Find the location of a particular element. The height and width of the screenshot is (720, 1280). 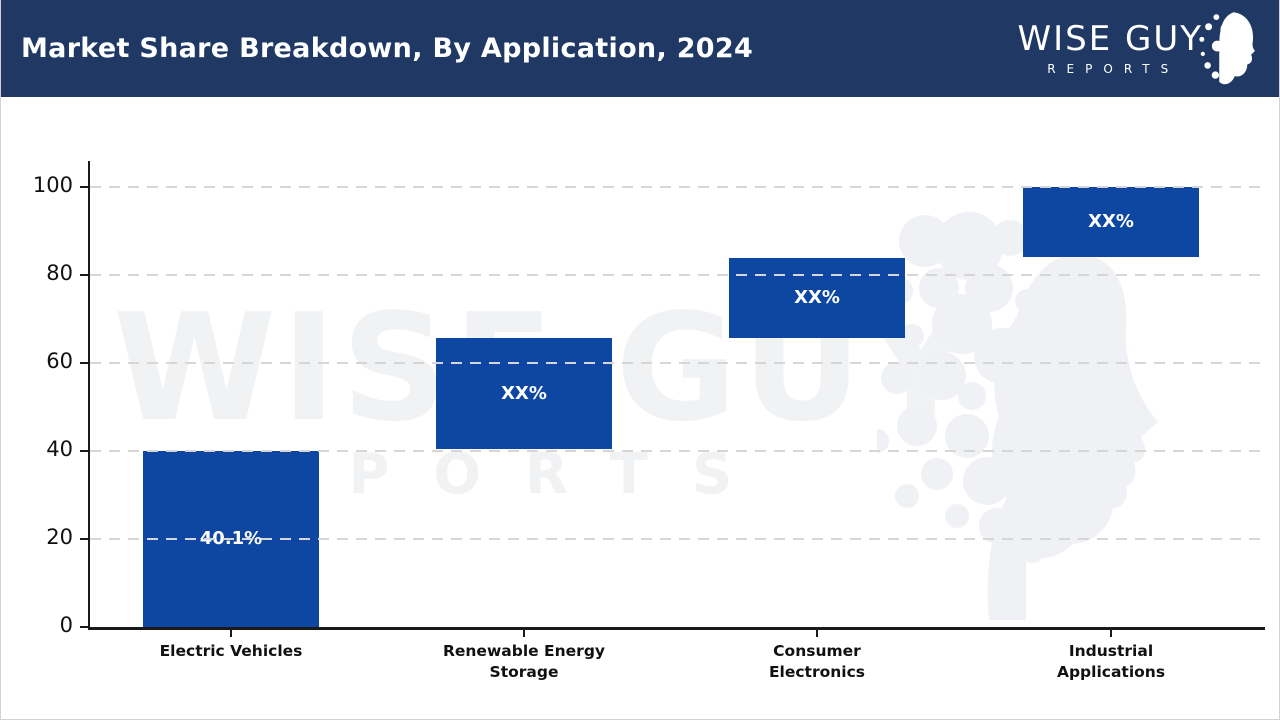

y-tick-label: 20 is located at coordinates (59, 537).